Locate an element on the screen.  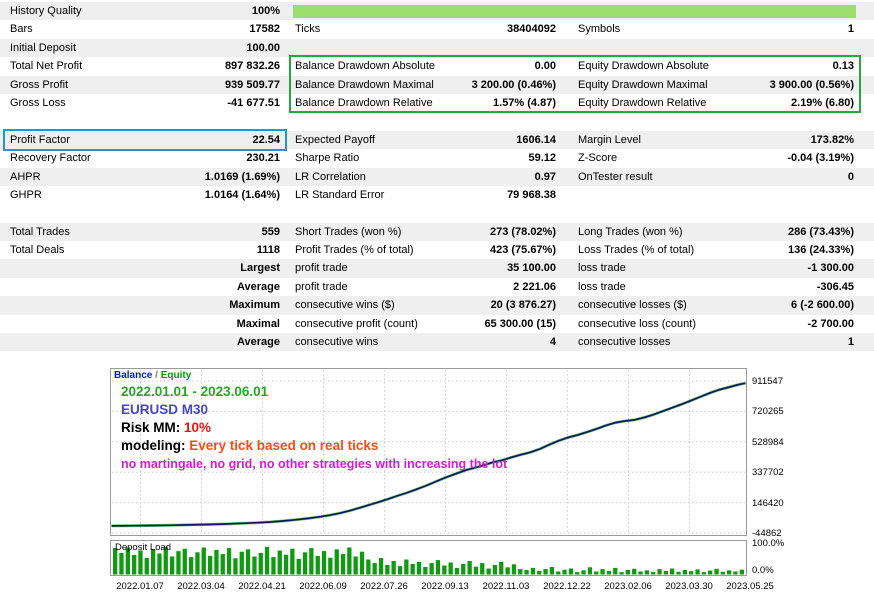
x-axis-date-label: 2022.03.04 is located at coordinates (201, 586).